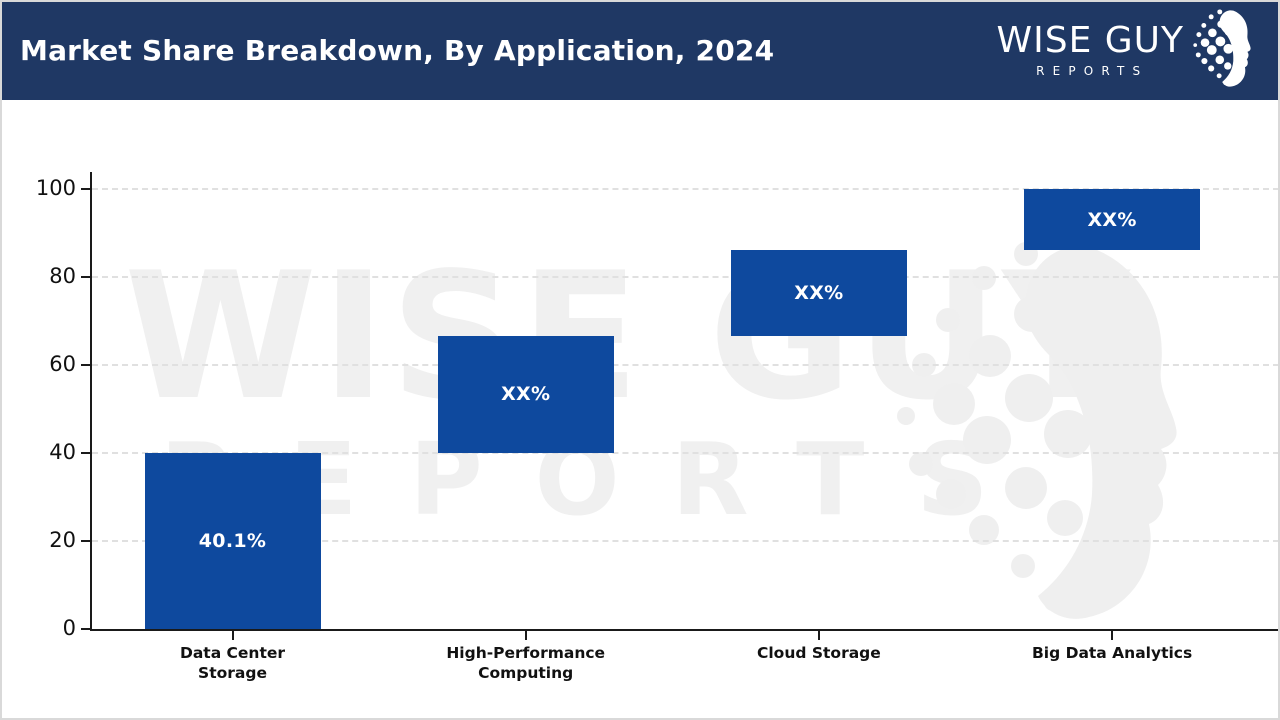  I want to click on y-tick-label: 80, so click(62, 276).